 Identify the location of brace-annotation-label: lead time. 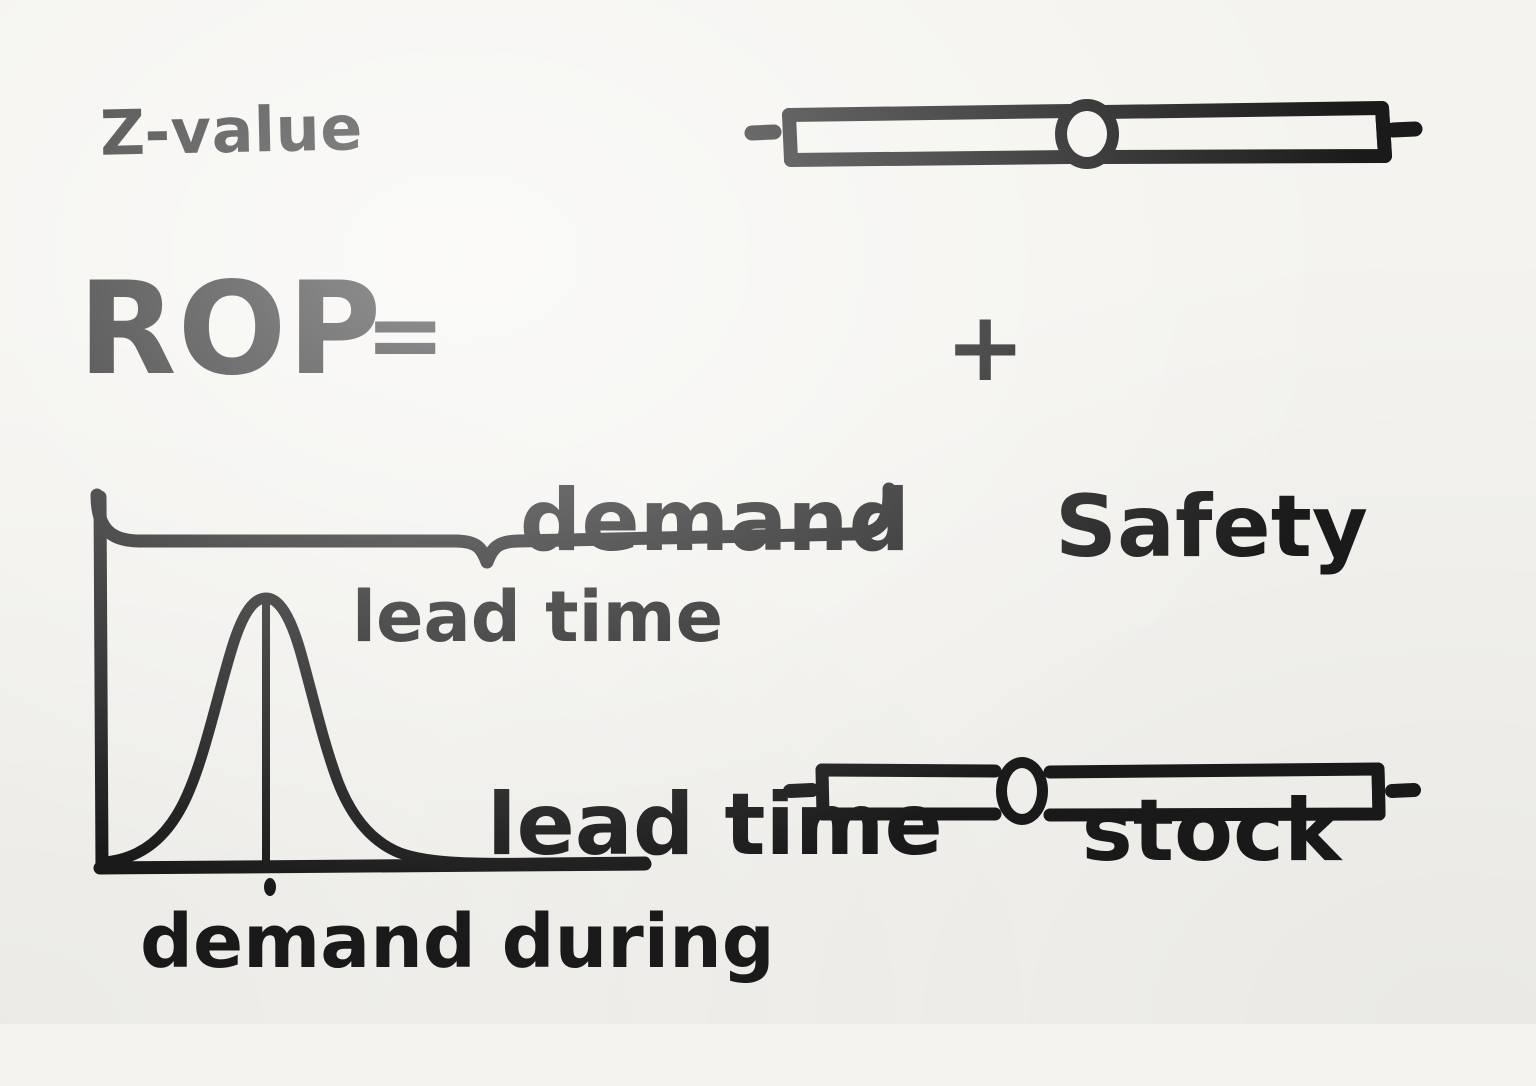
(538, 617).